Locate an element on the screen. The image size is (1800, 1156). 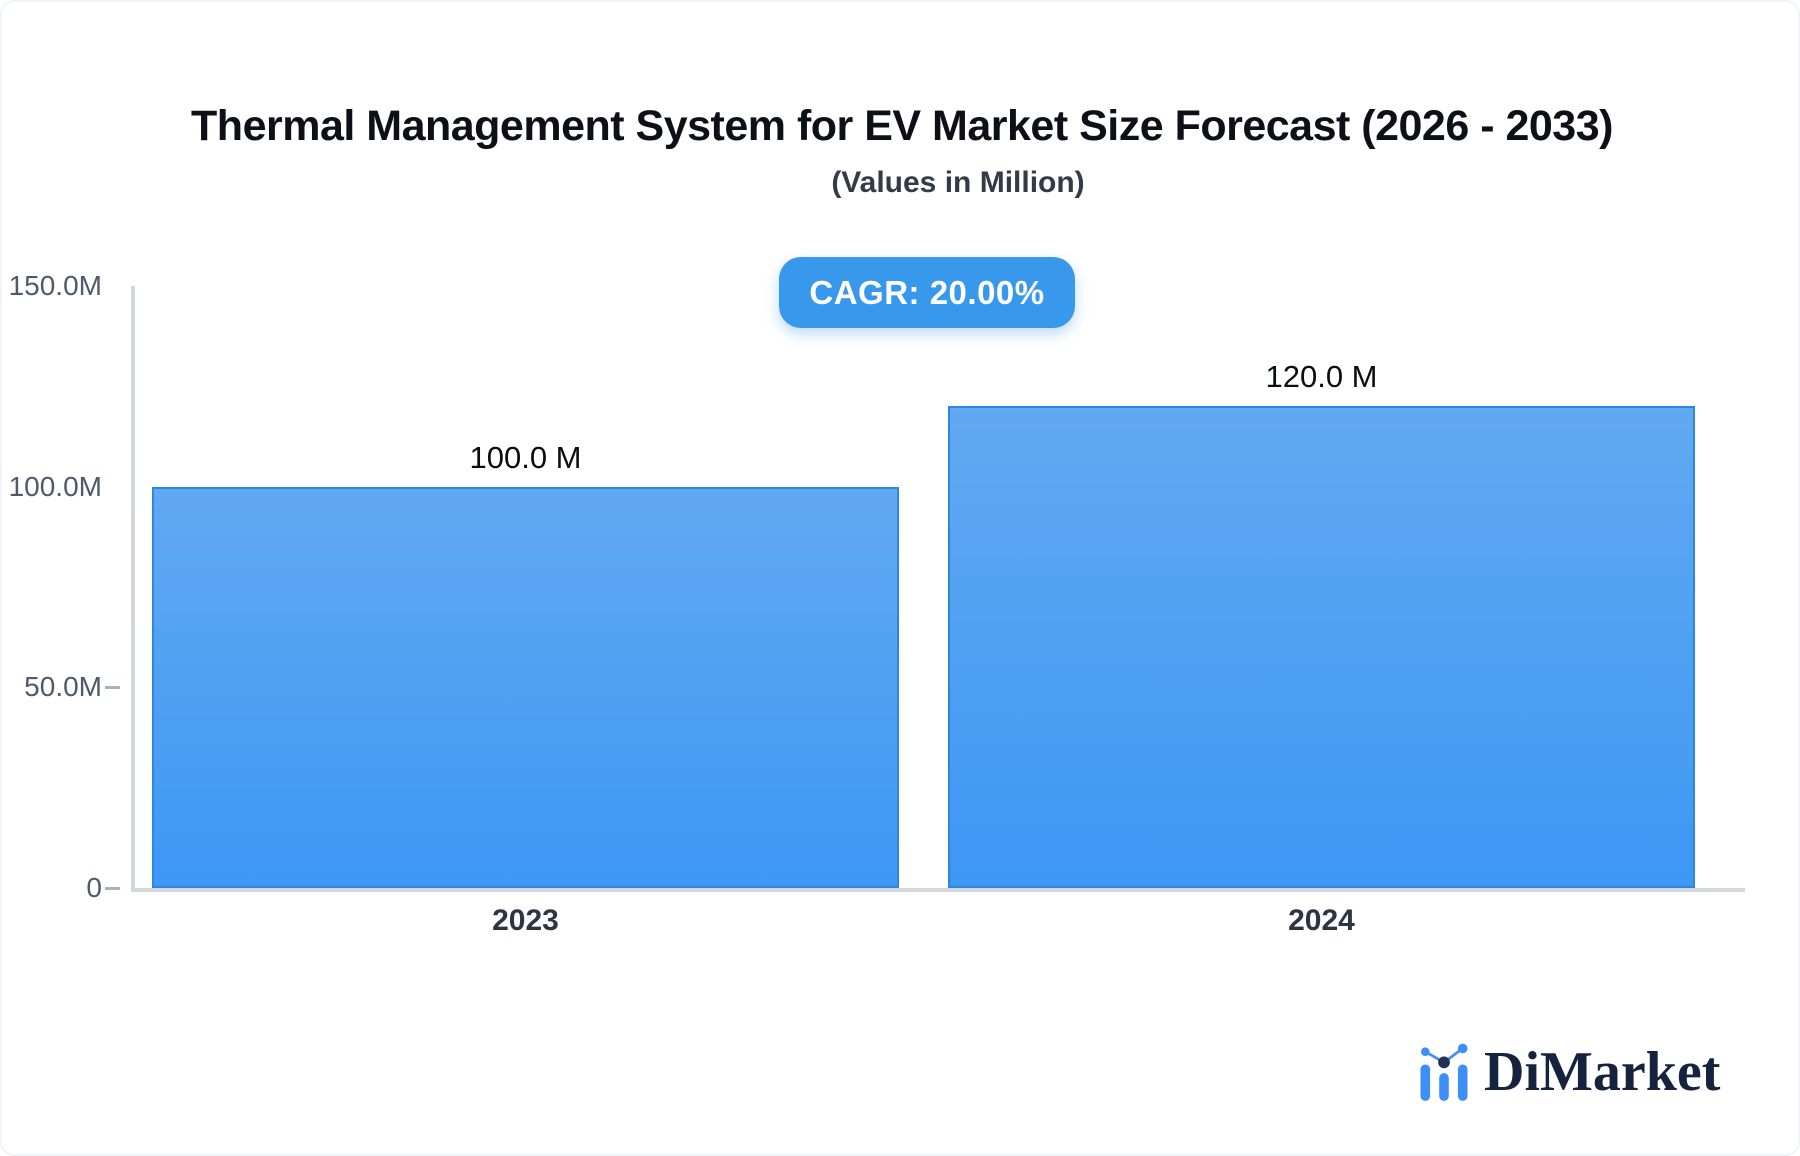
x-axis-line is located at coordinates (938, 890).